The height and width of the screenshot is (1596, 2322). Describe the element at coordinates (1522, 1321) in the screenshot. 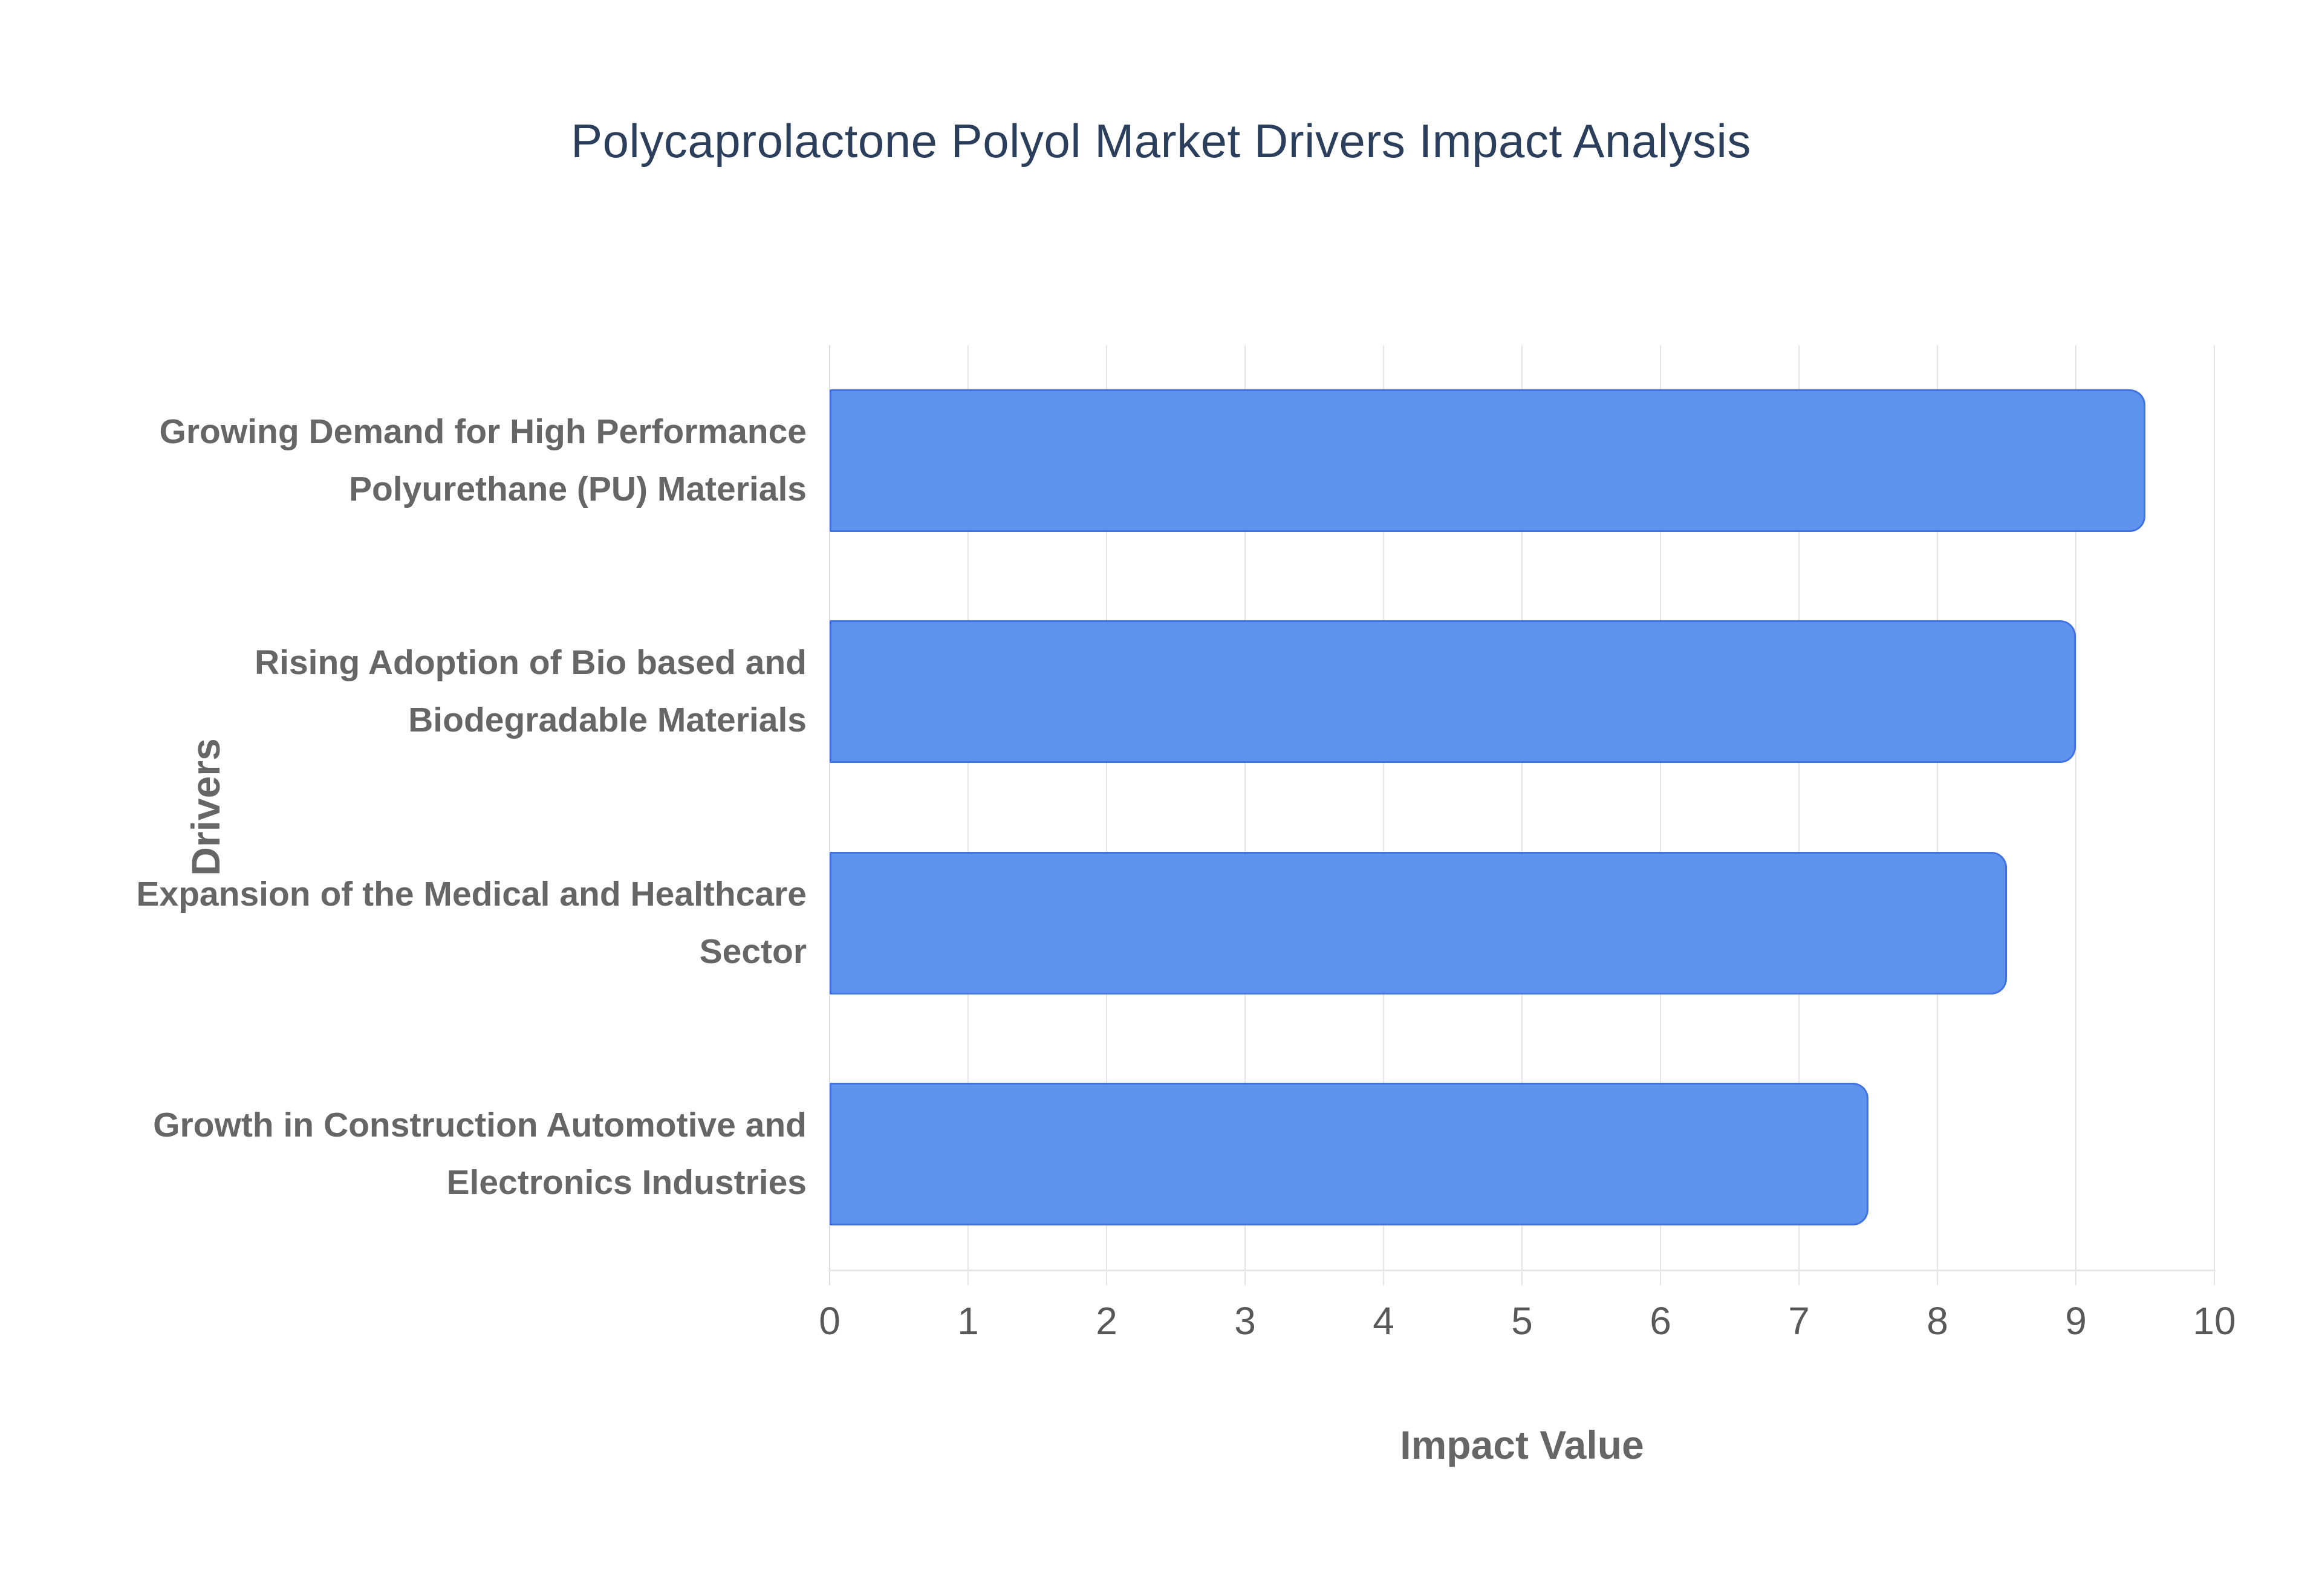

I see `x-tick-label-5: 5` at that location.